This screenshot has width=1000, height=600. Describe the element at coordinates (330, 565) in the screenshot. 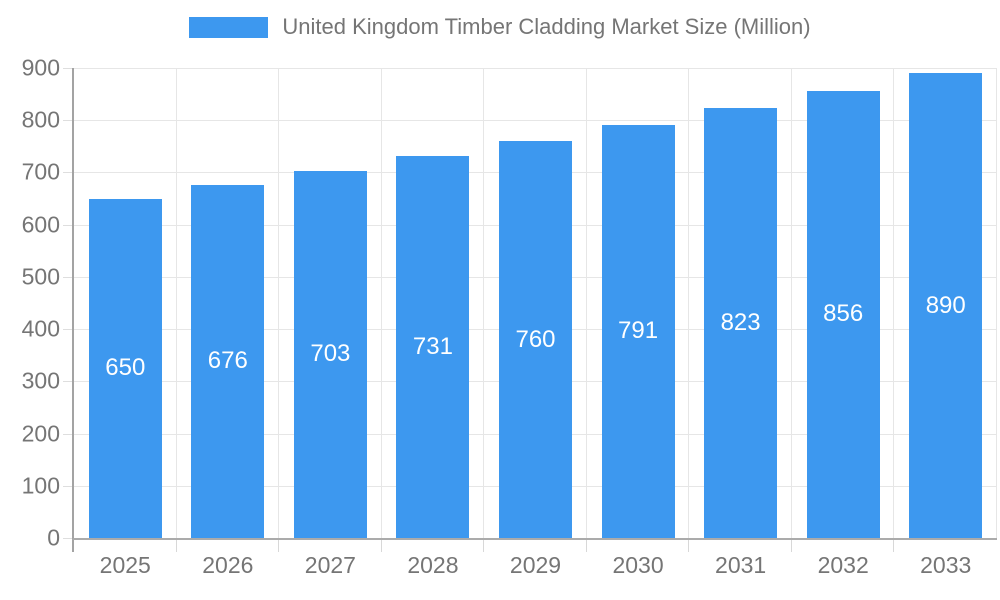

I see `x-tick-label: 2027` at that location.